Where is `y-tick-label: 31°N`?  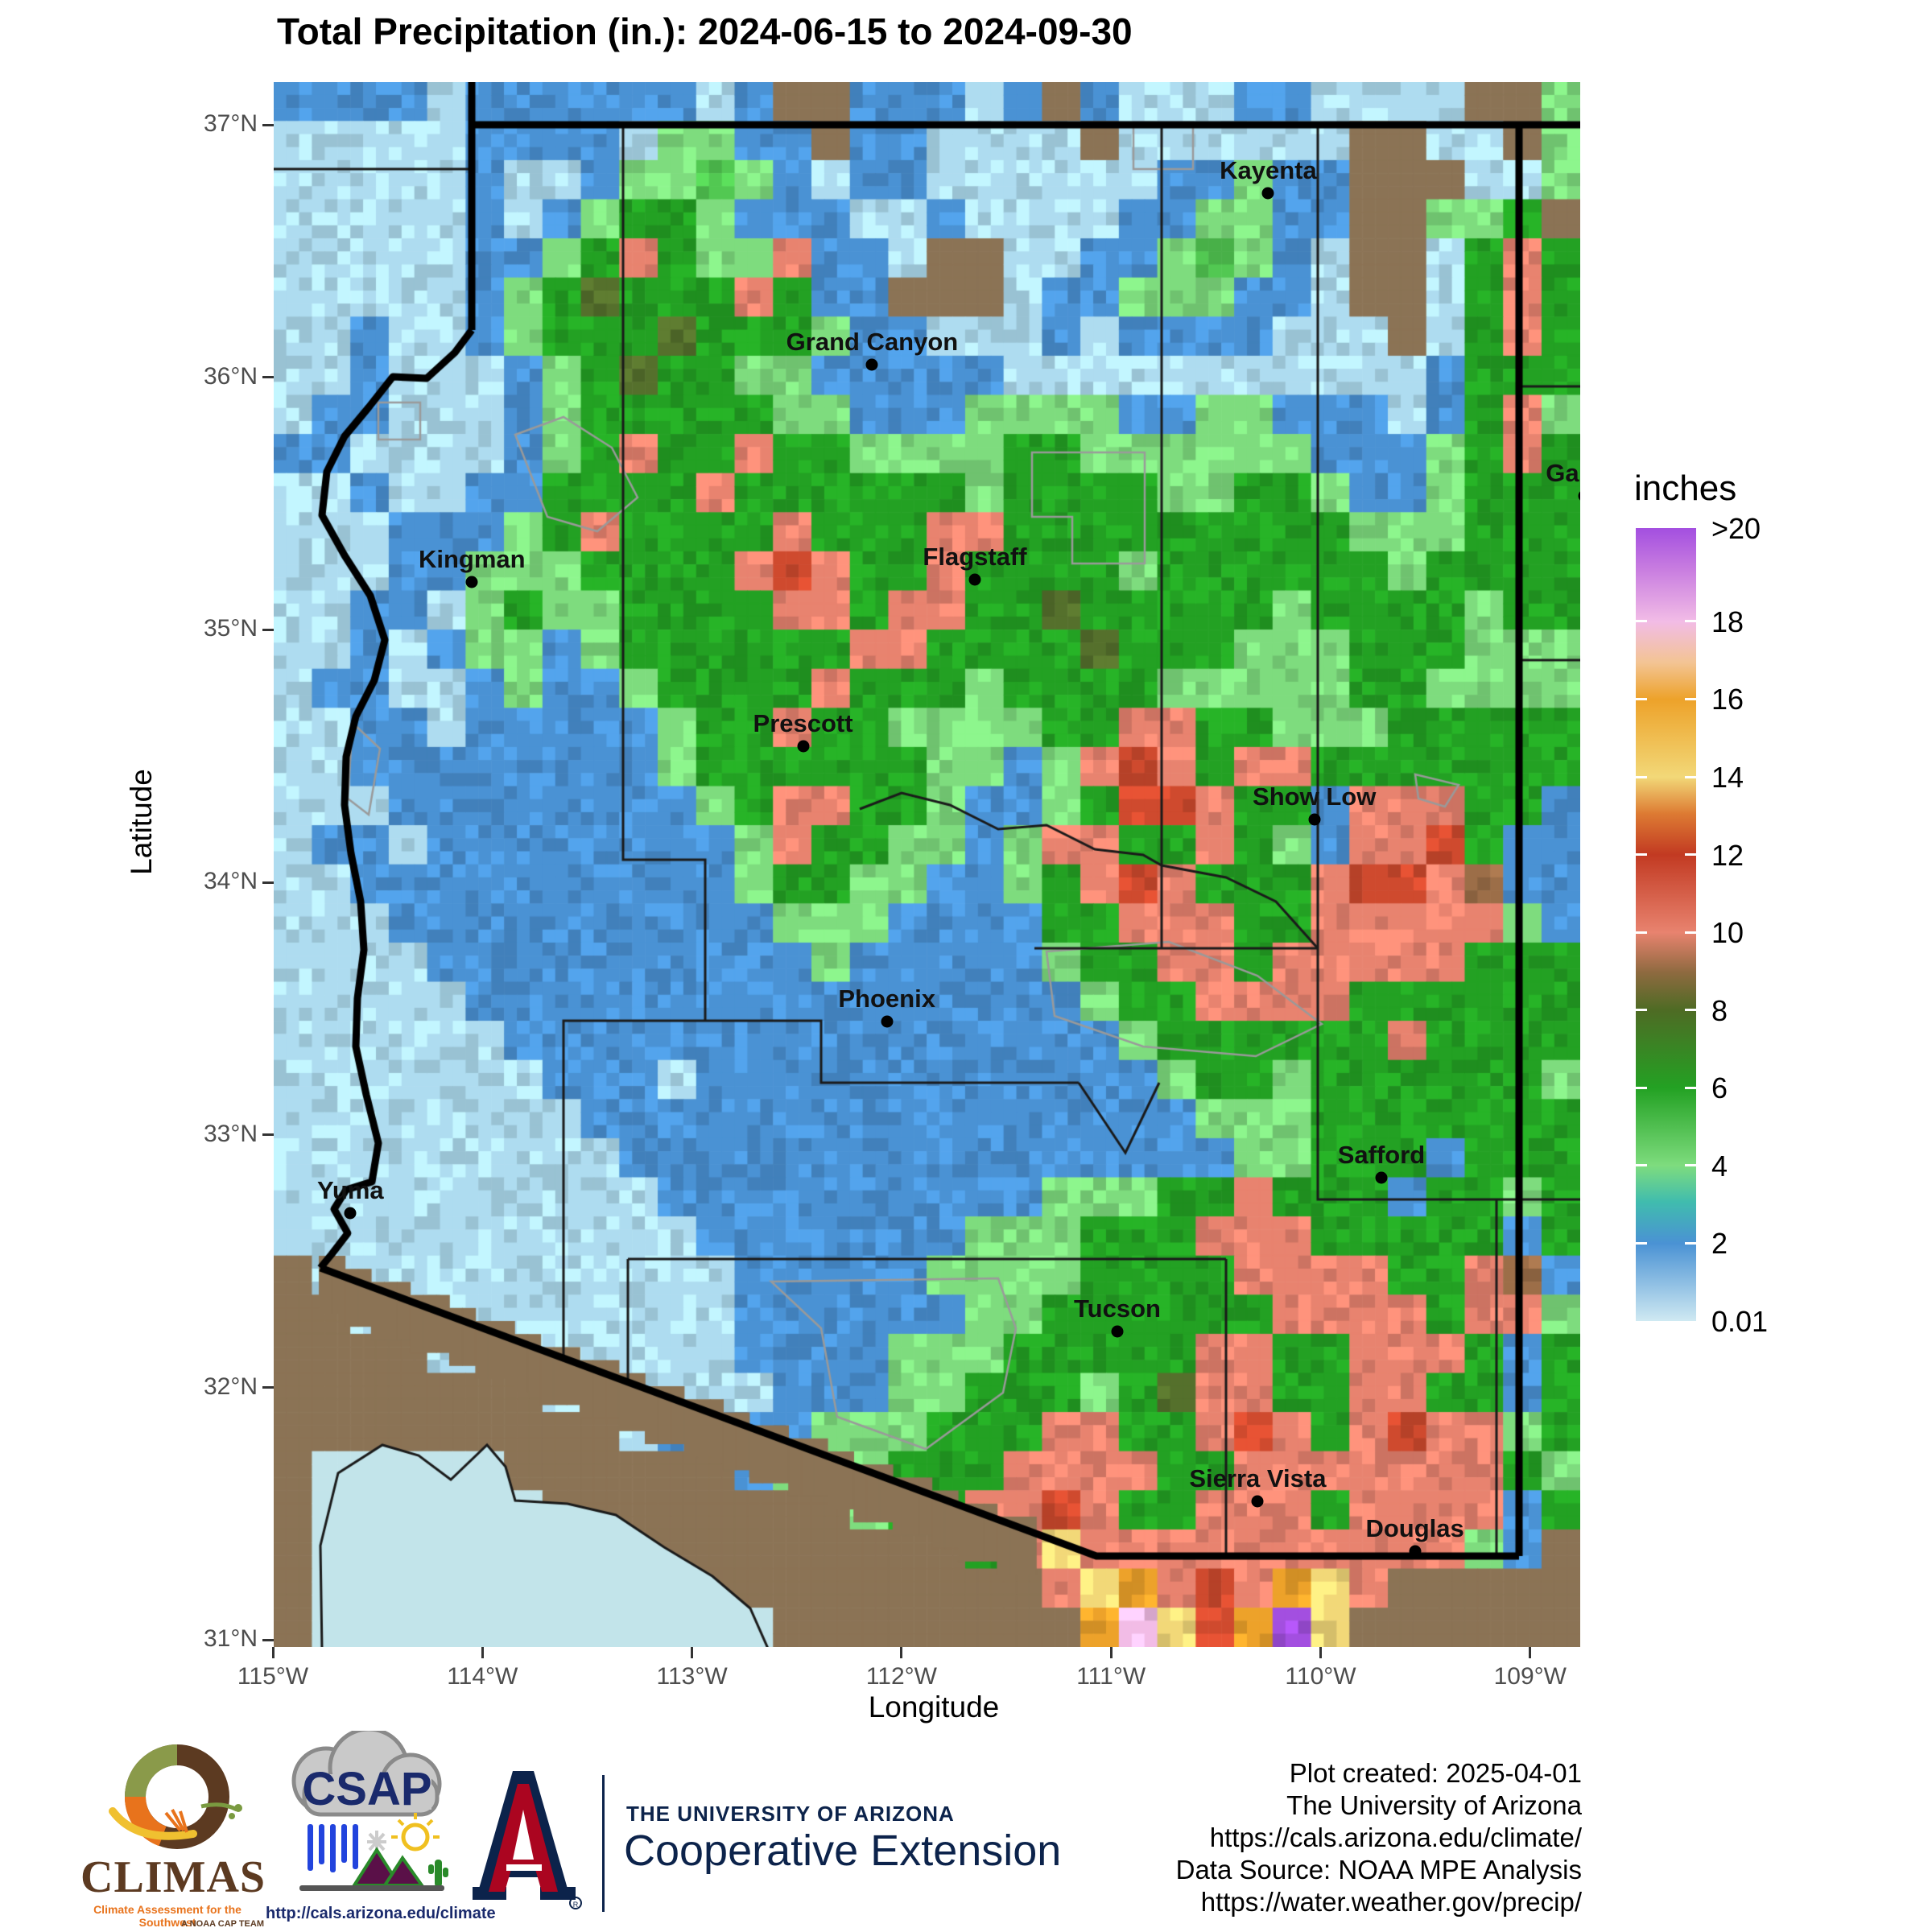
y-tick-label: 31°N is located at coordinates (231, 1639).